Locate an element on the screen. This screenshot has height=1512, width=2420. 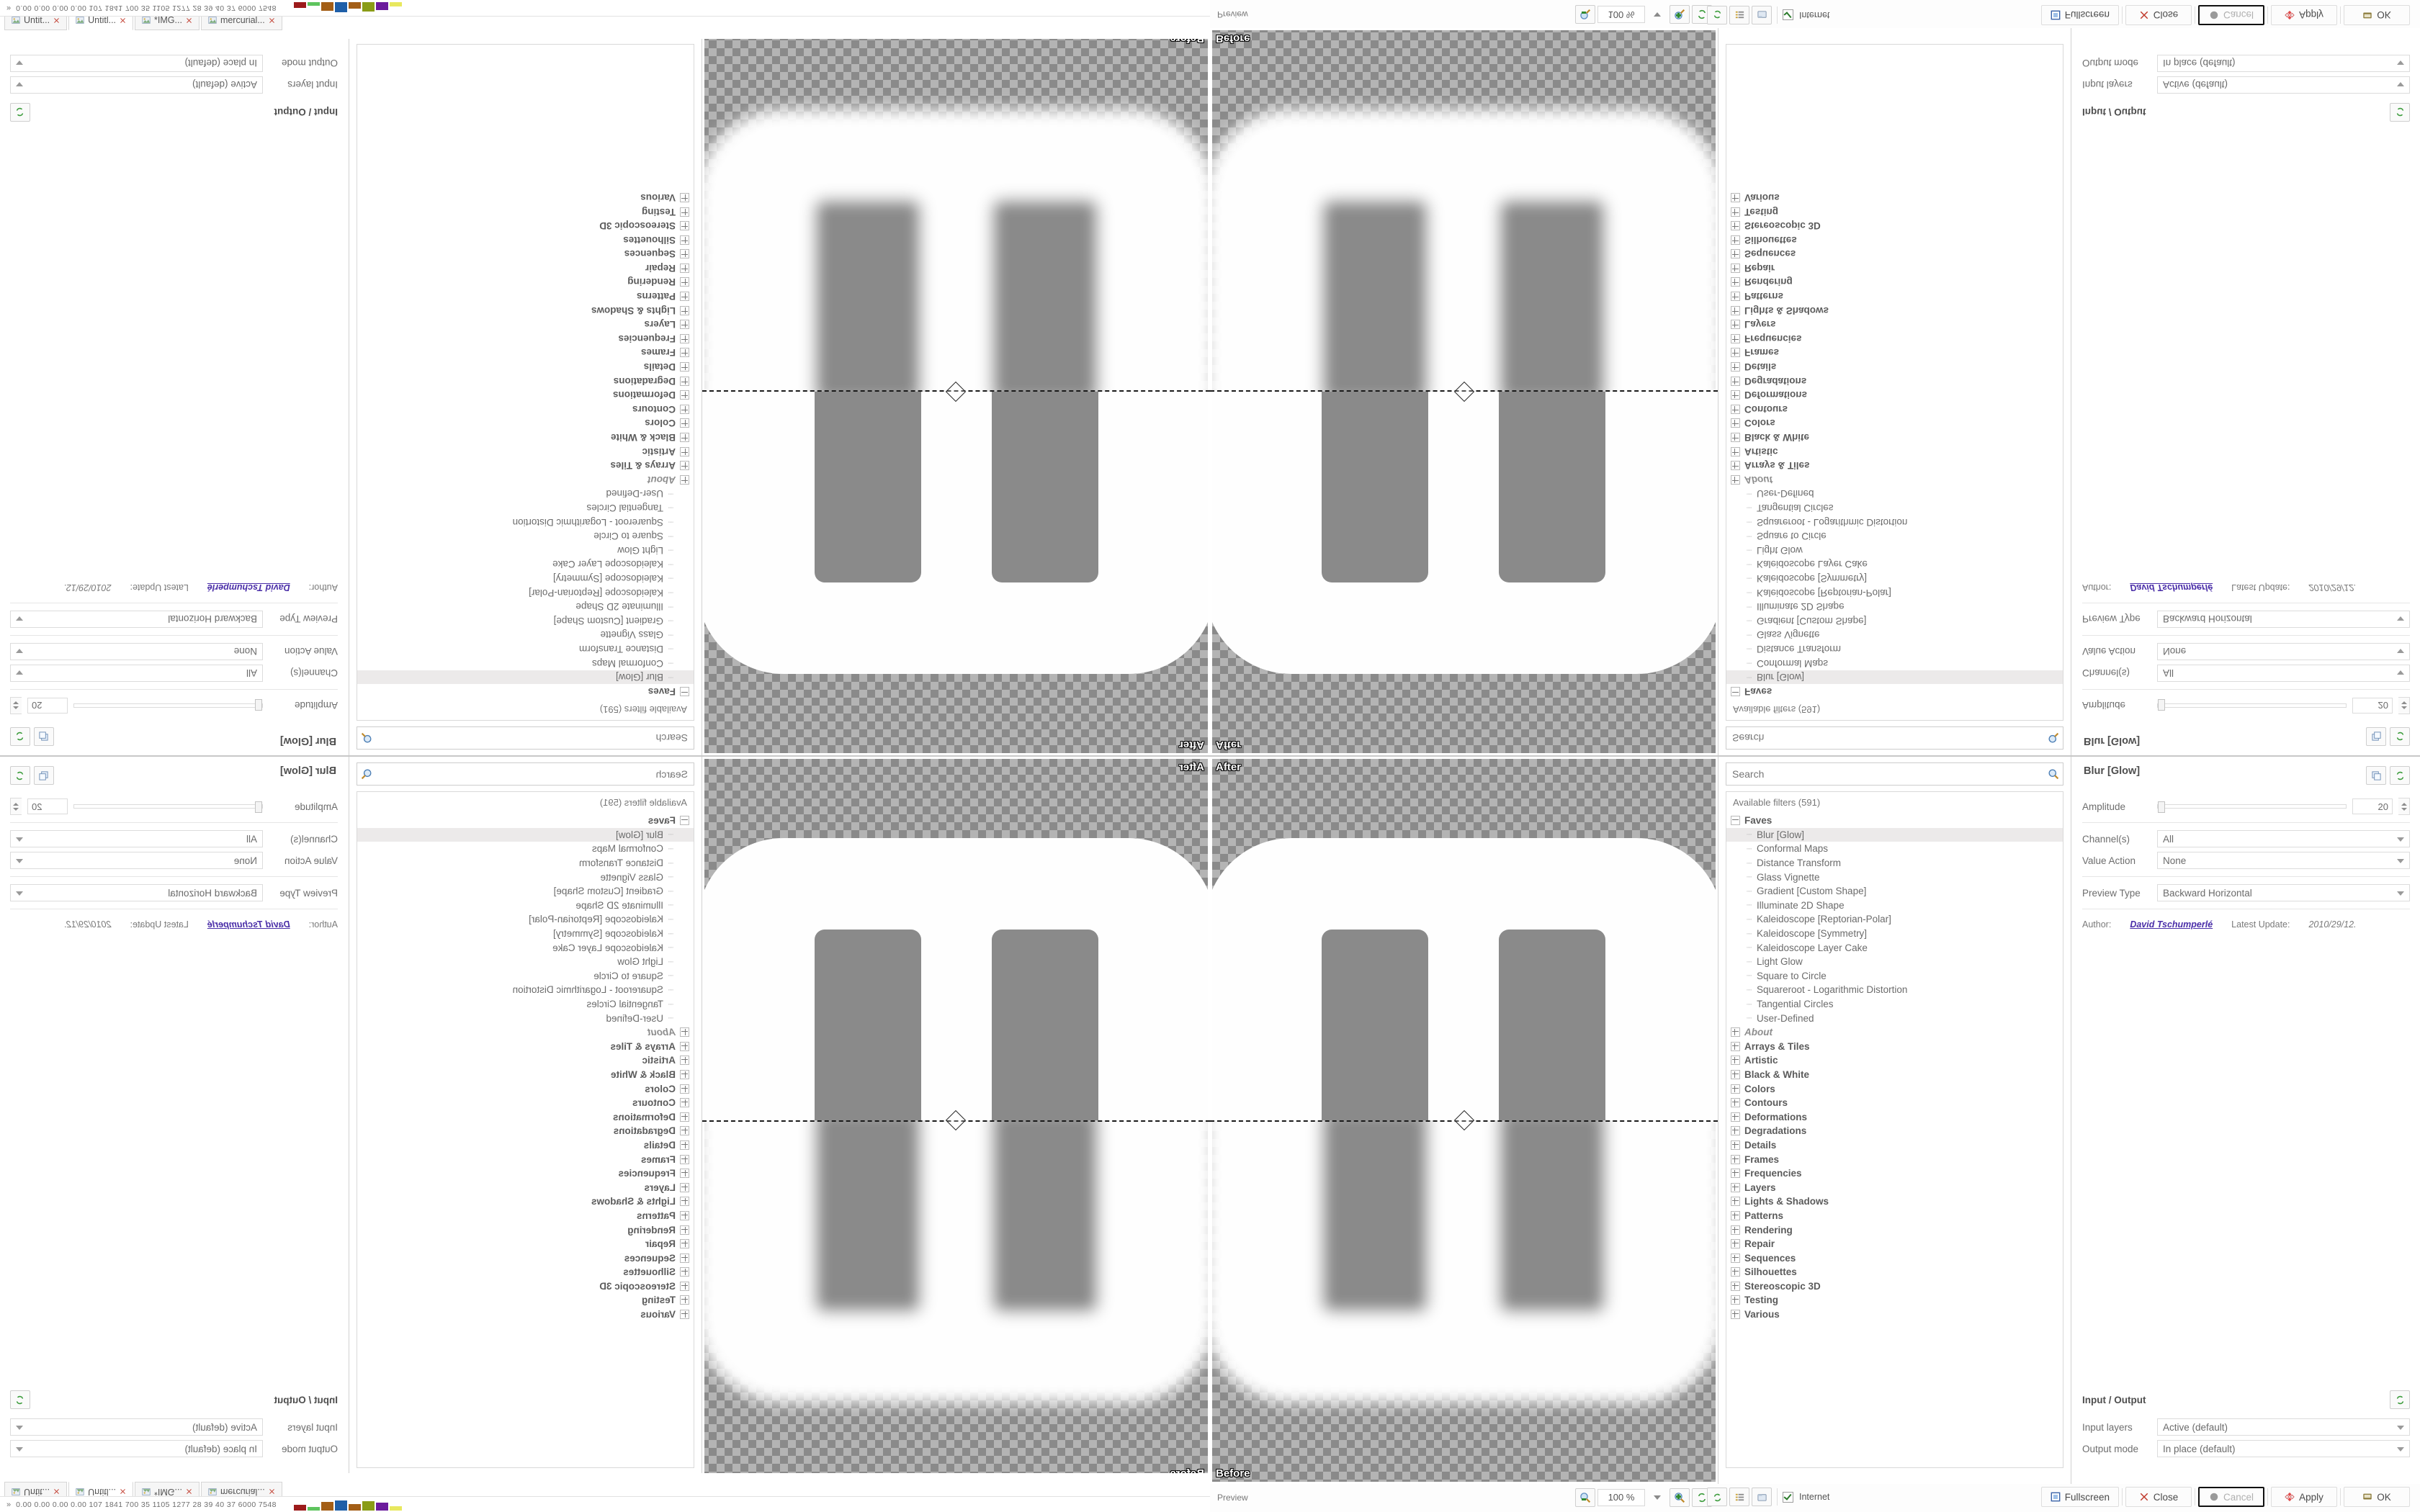
fullscreen-button: Fullscreen is located at coordinates (2079, 1497).